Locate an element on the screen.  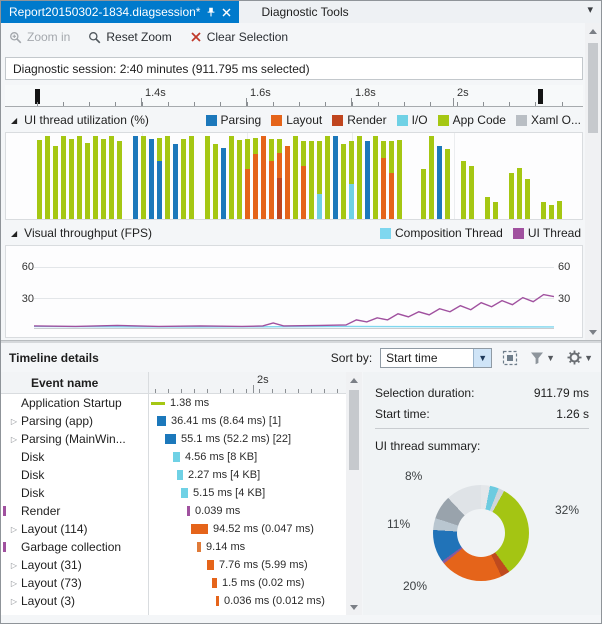
event-row: Render is located at coordinates (74, 511).